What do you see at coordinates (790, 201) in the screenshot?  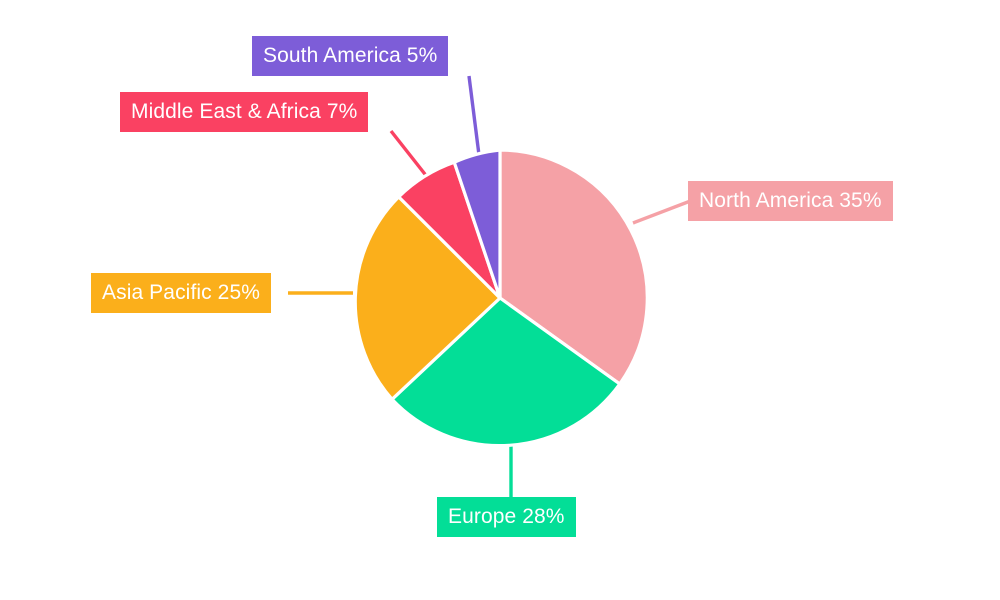 I see `pie-label-north-america: North America 35%` at bounding box center [790, 201].